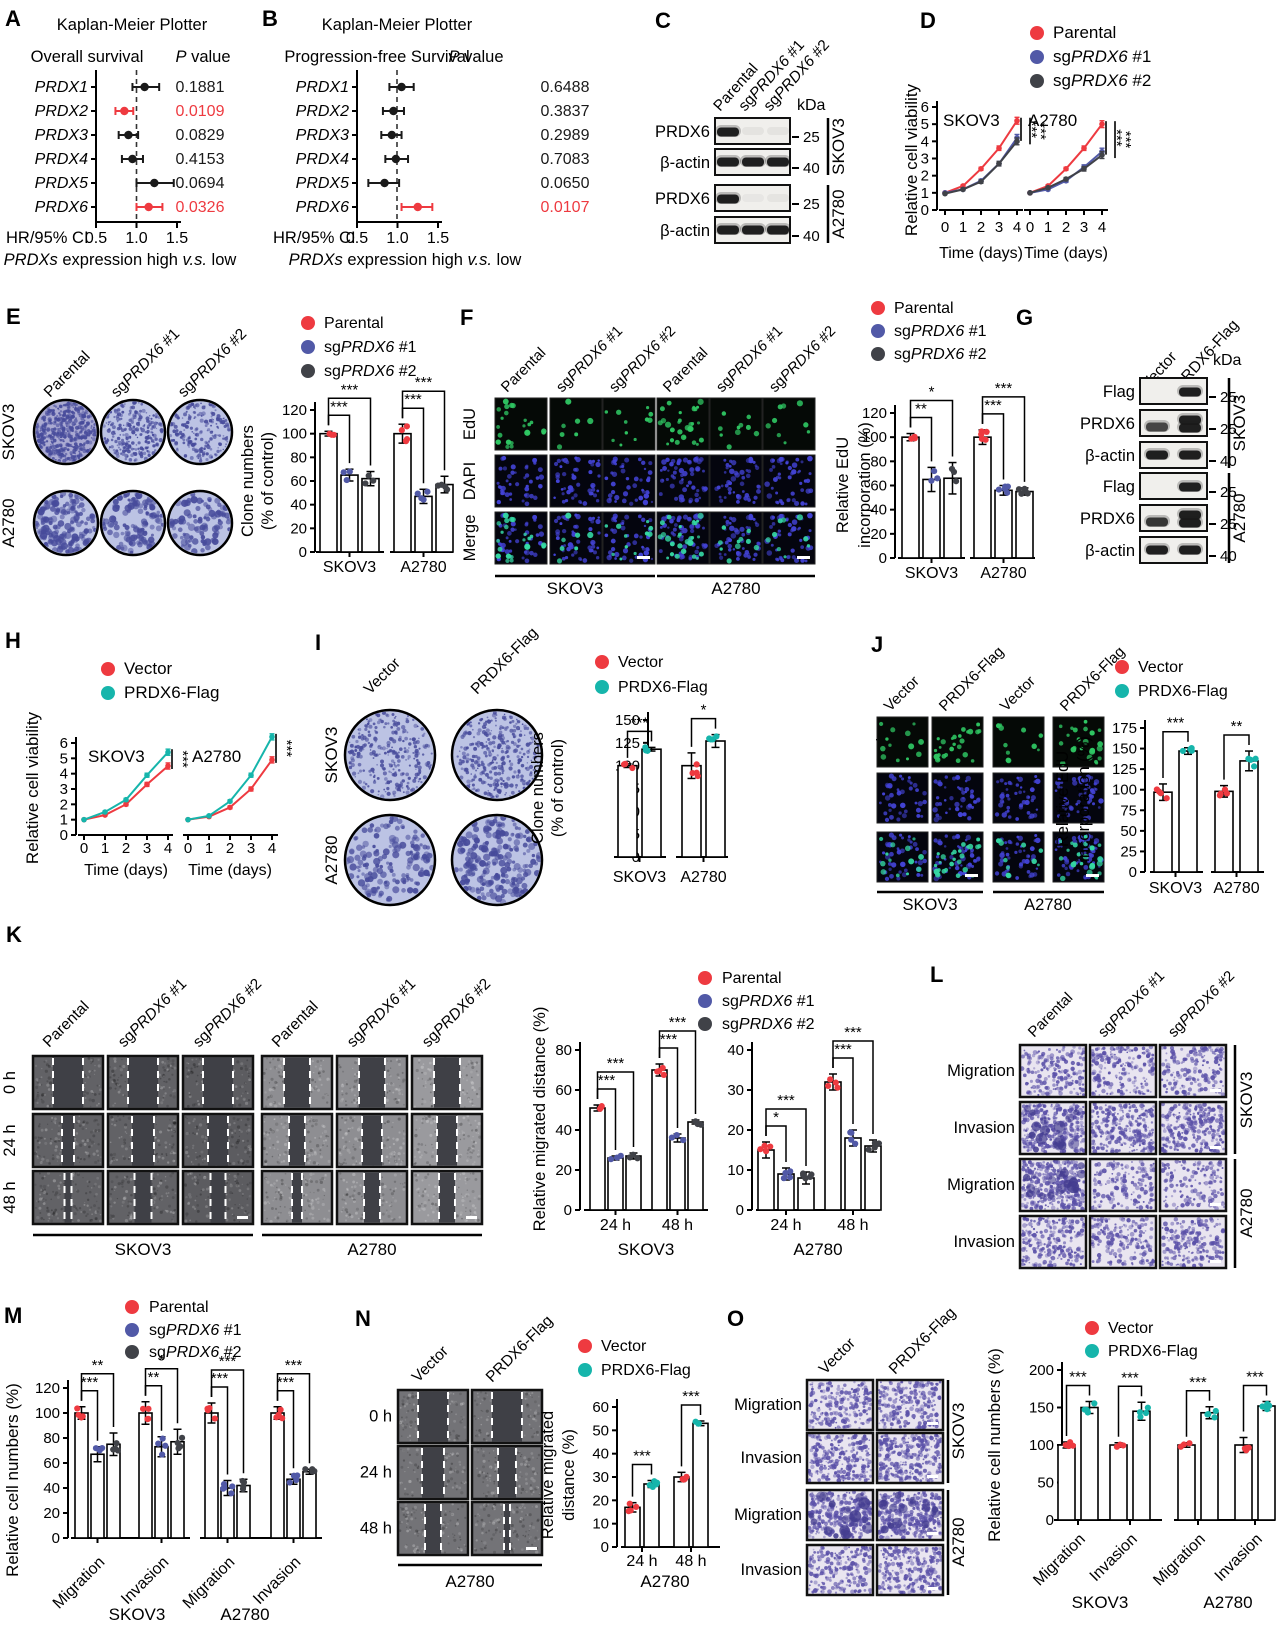  What do you see at coordinates (931, 573) in the screenshot?
I see `group-label: SKOV3` at bounding box center [931, 573].